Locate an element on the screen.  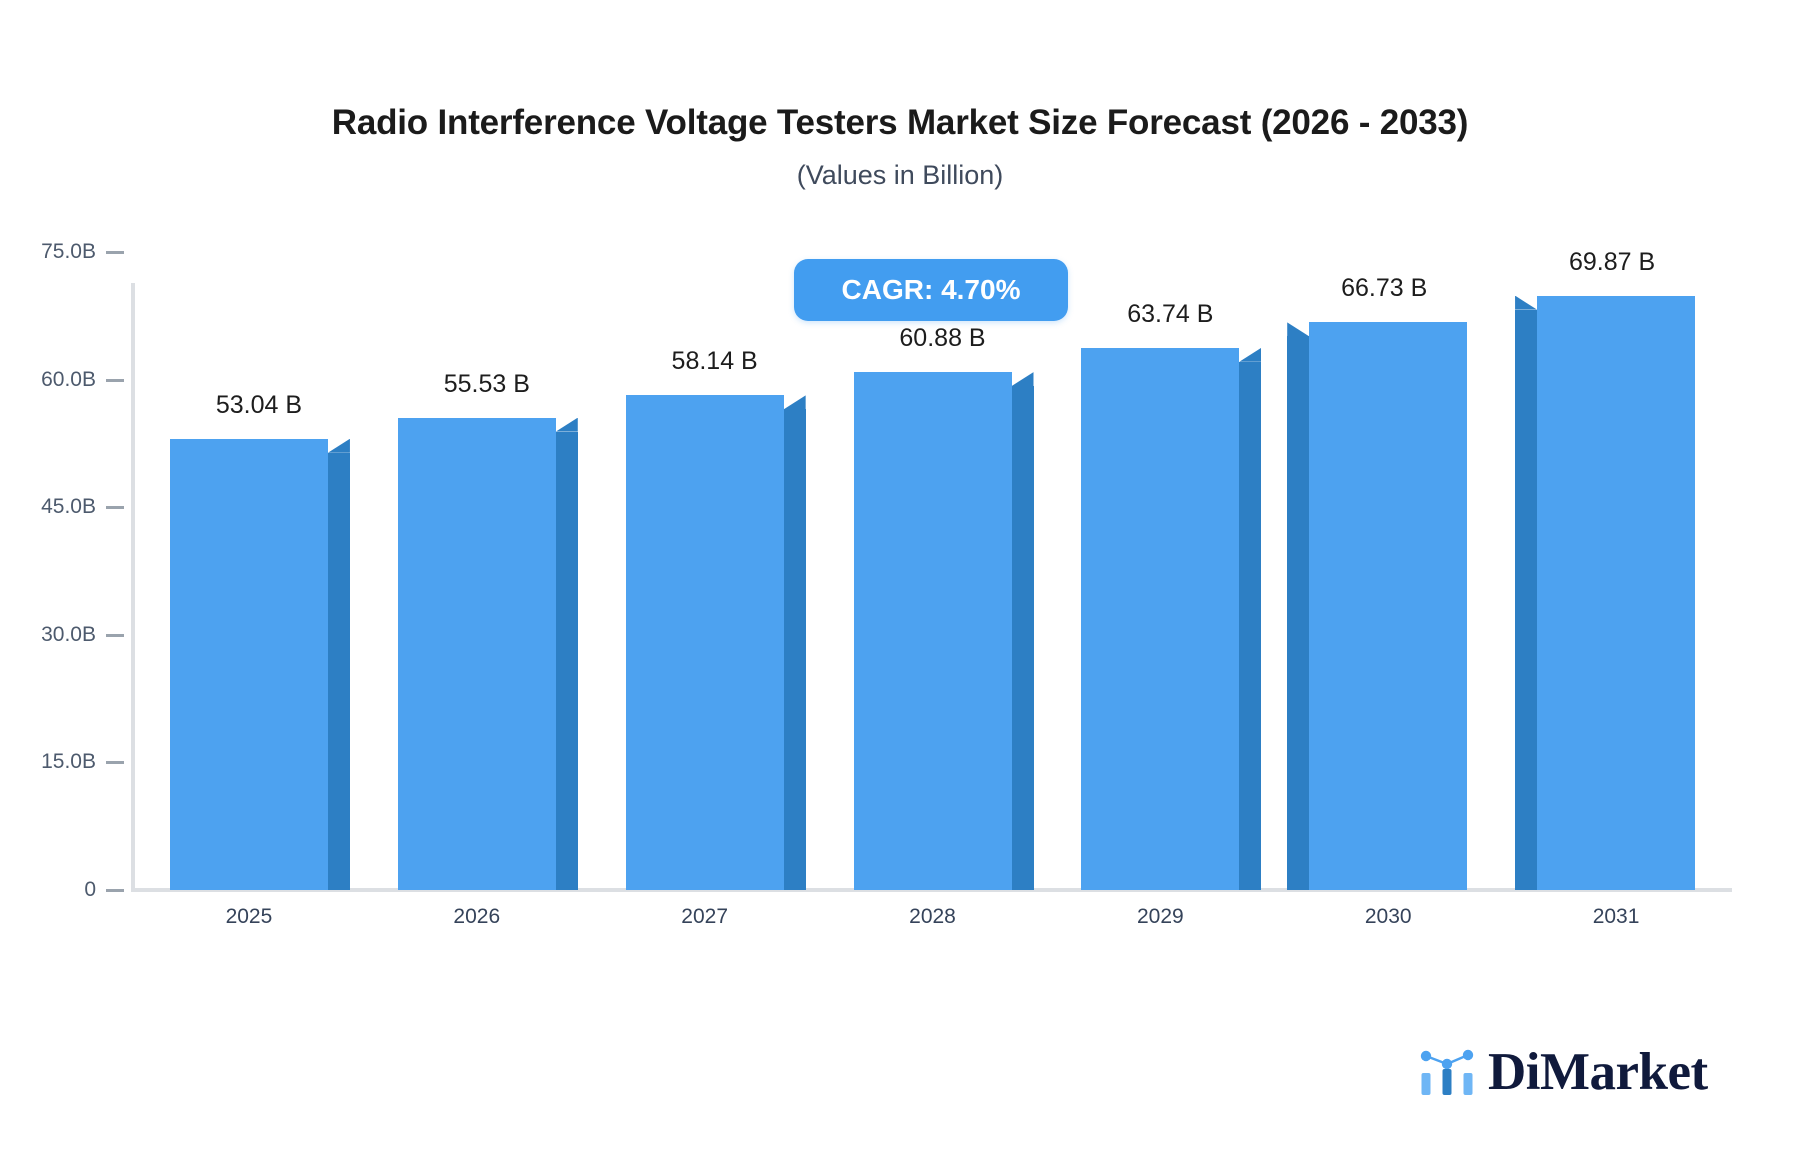
y-axis-tick-label: 15.0B is located at coordinates (68, 762).